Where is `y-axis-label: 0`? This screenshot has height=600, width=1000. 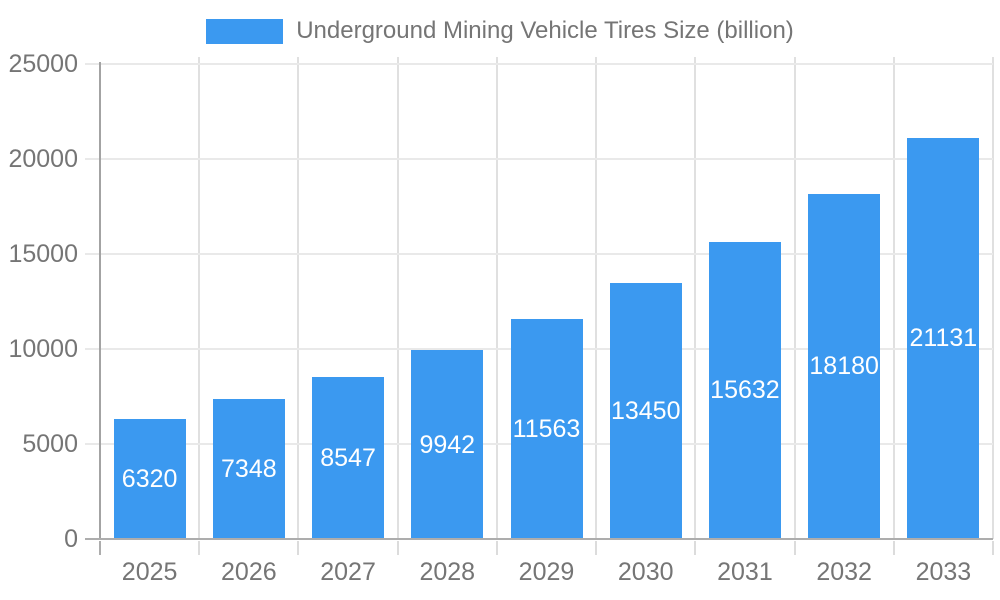
y-axis-label: 0 is located at coordinates (71, 539).